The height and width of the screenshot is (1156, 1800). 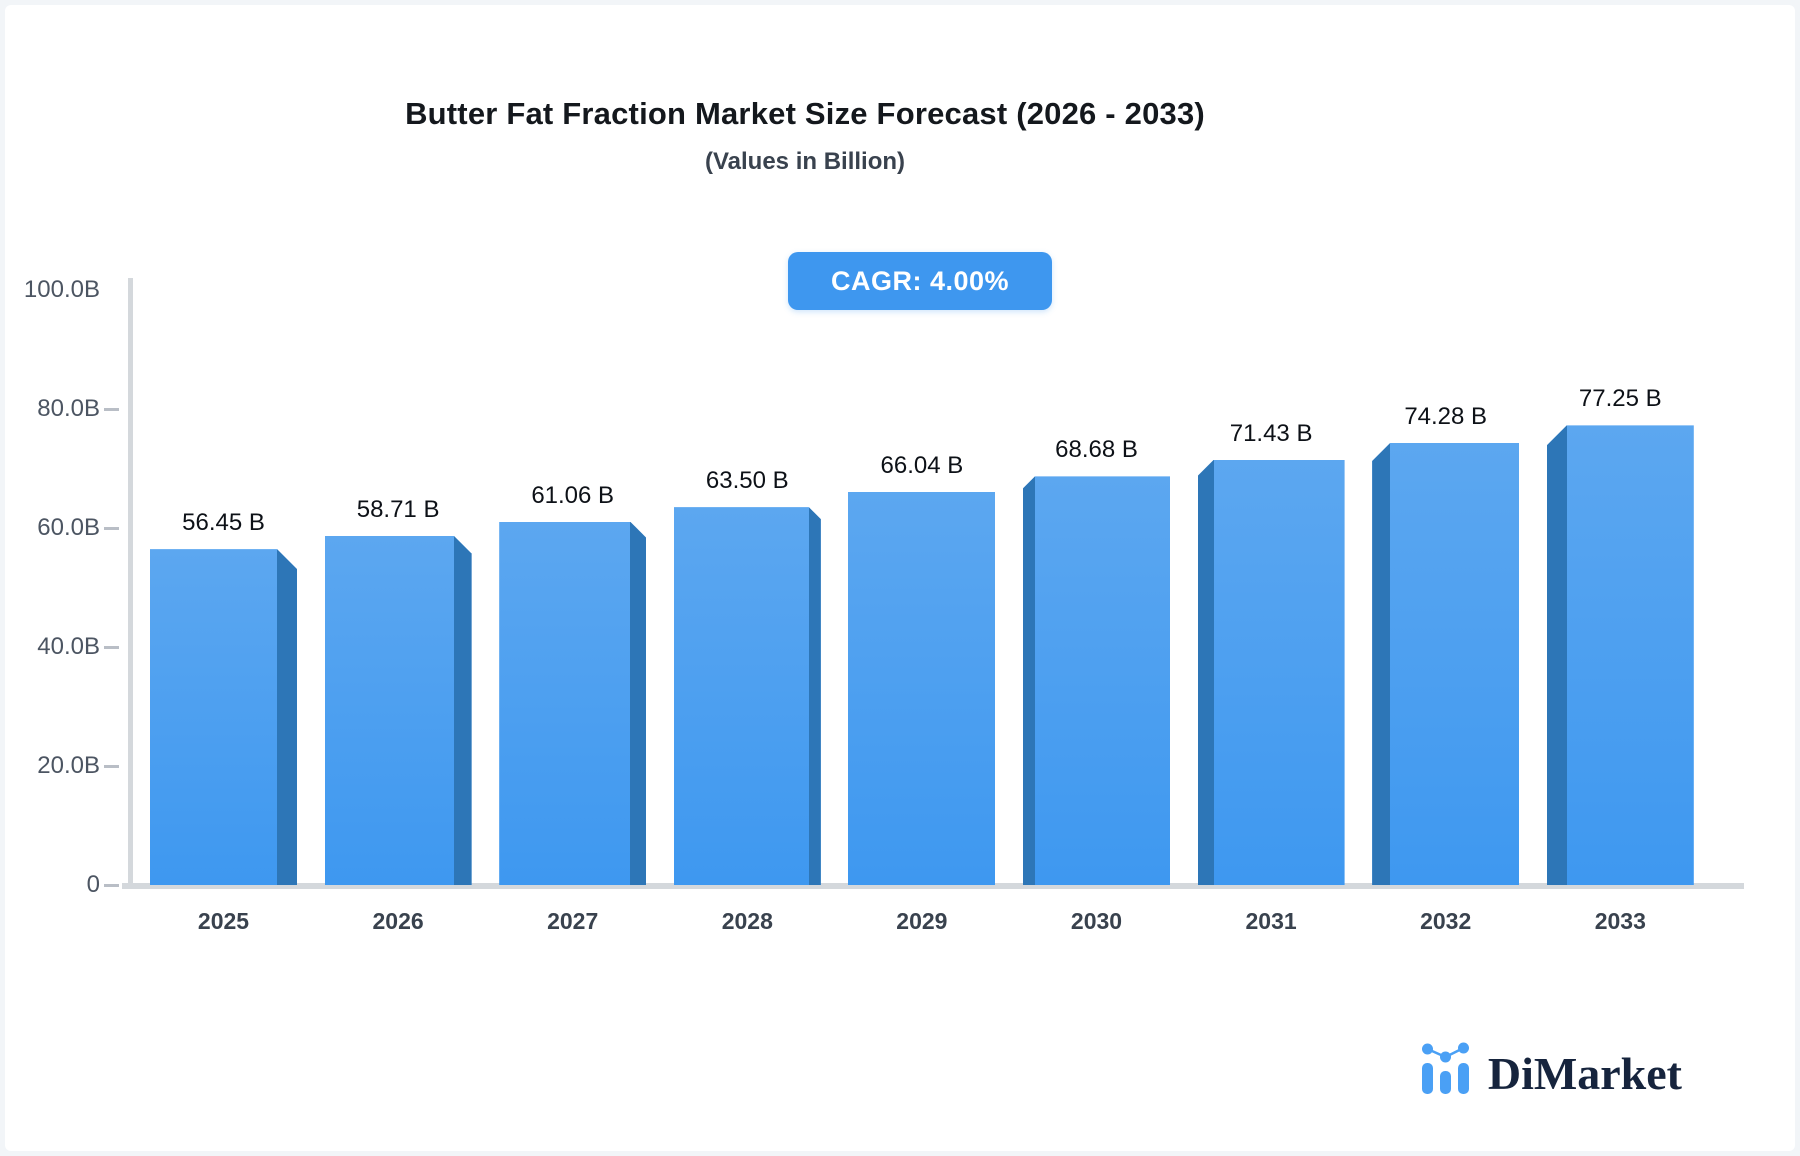 I want to click on x-axis-year-label: 2029, so click(x=922, y=921).